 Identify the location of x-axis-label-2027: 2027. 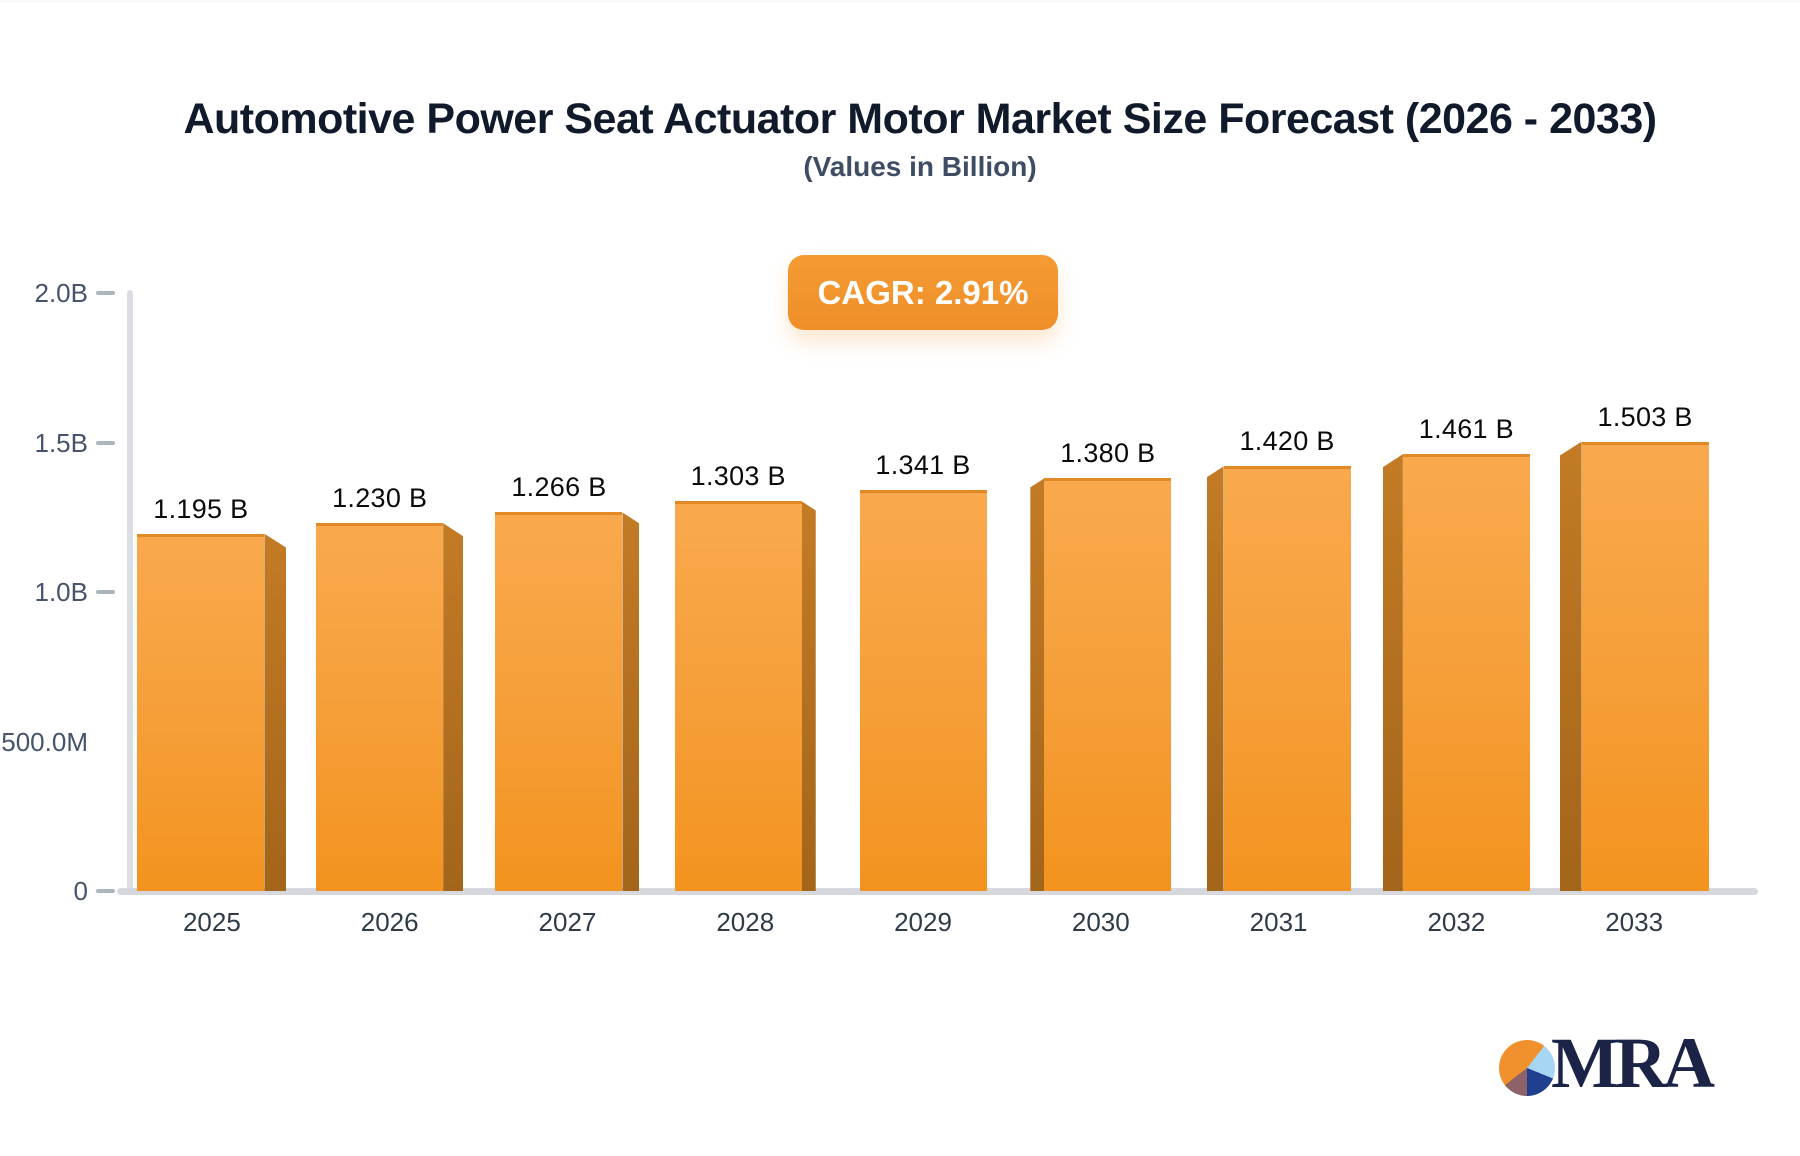
(567, 922).